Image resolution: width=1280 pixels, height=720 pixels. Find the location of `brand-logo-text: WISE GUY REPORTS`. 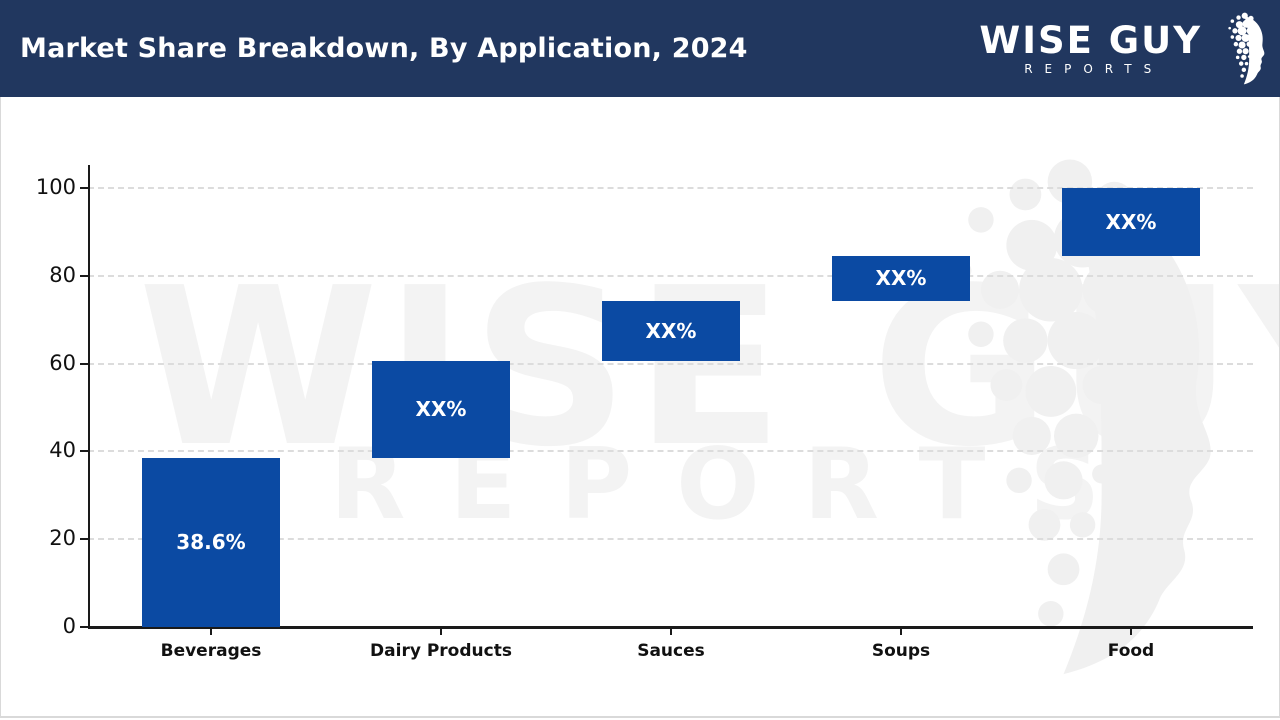

brand-logo-text: WISE GUY REPORTS is located at coordinates (1090, 49).